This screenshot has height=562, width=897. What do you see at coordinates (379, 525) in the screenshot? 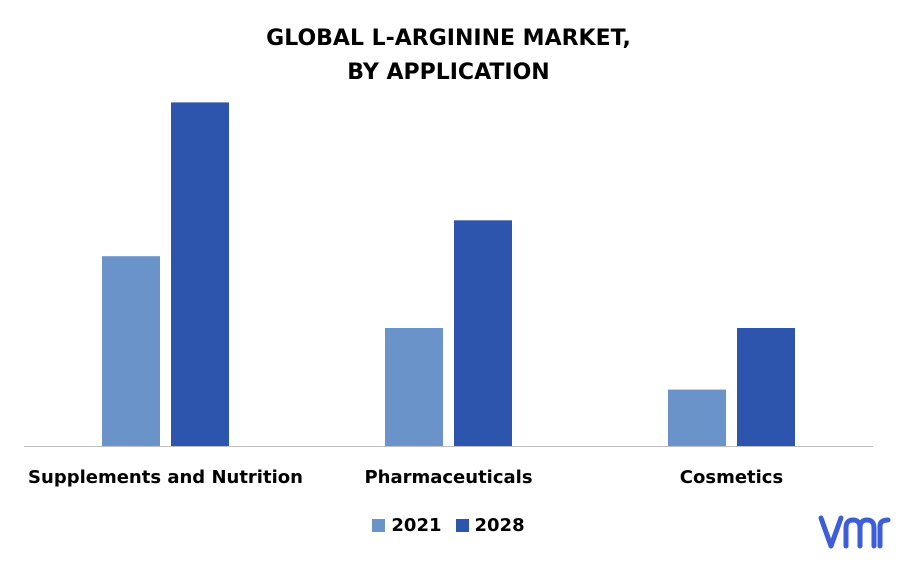
I see `legend-swatch-2021` at bounding box center [379, 525].